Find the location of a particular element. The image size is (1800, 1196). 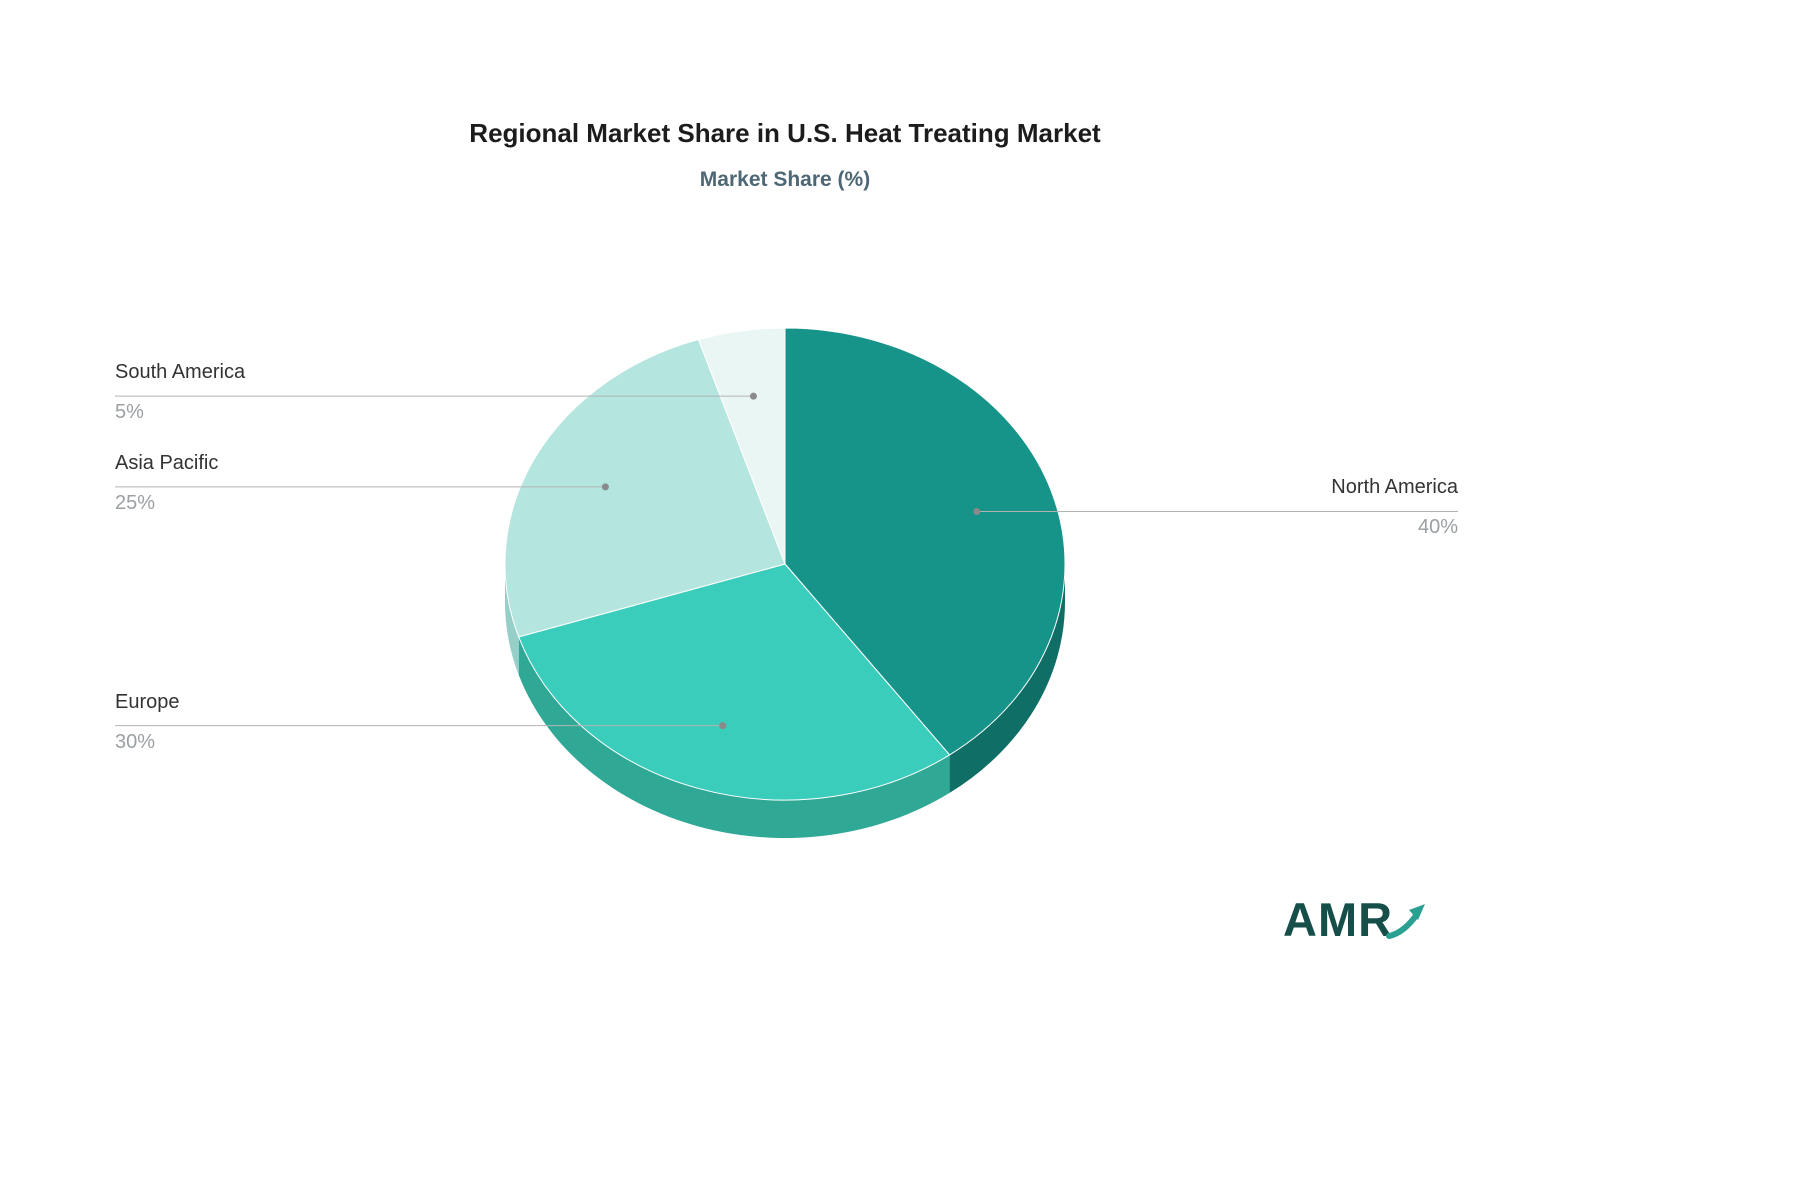

amr-logo: AMR is located at coordinates (1357, 920).